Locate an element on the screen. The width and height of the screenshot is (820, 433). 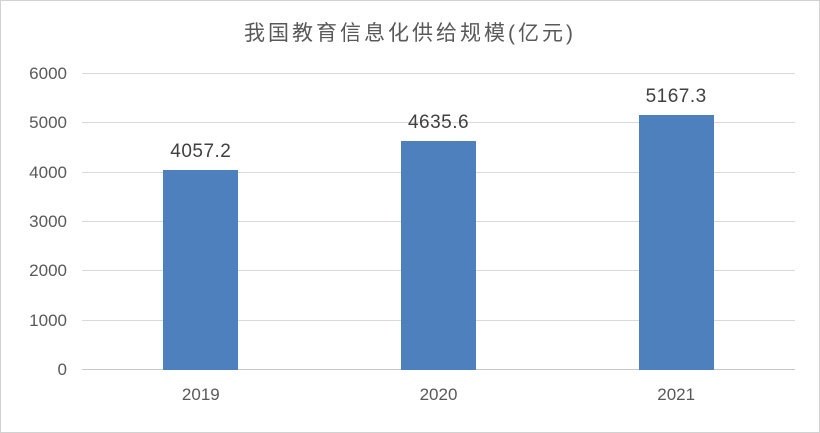
bar-2019 is located at coordinates (201, 269).